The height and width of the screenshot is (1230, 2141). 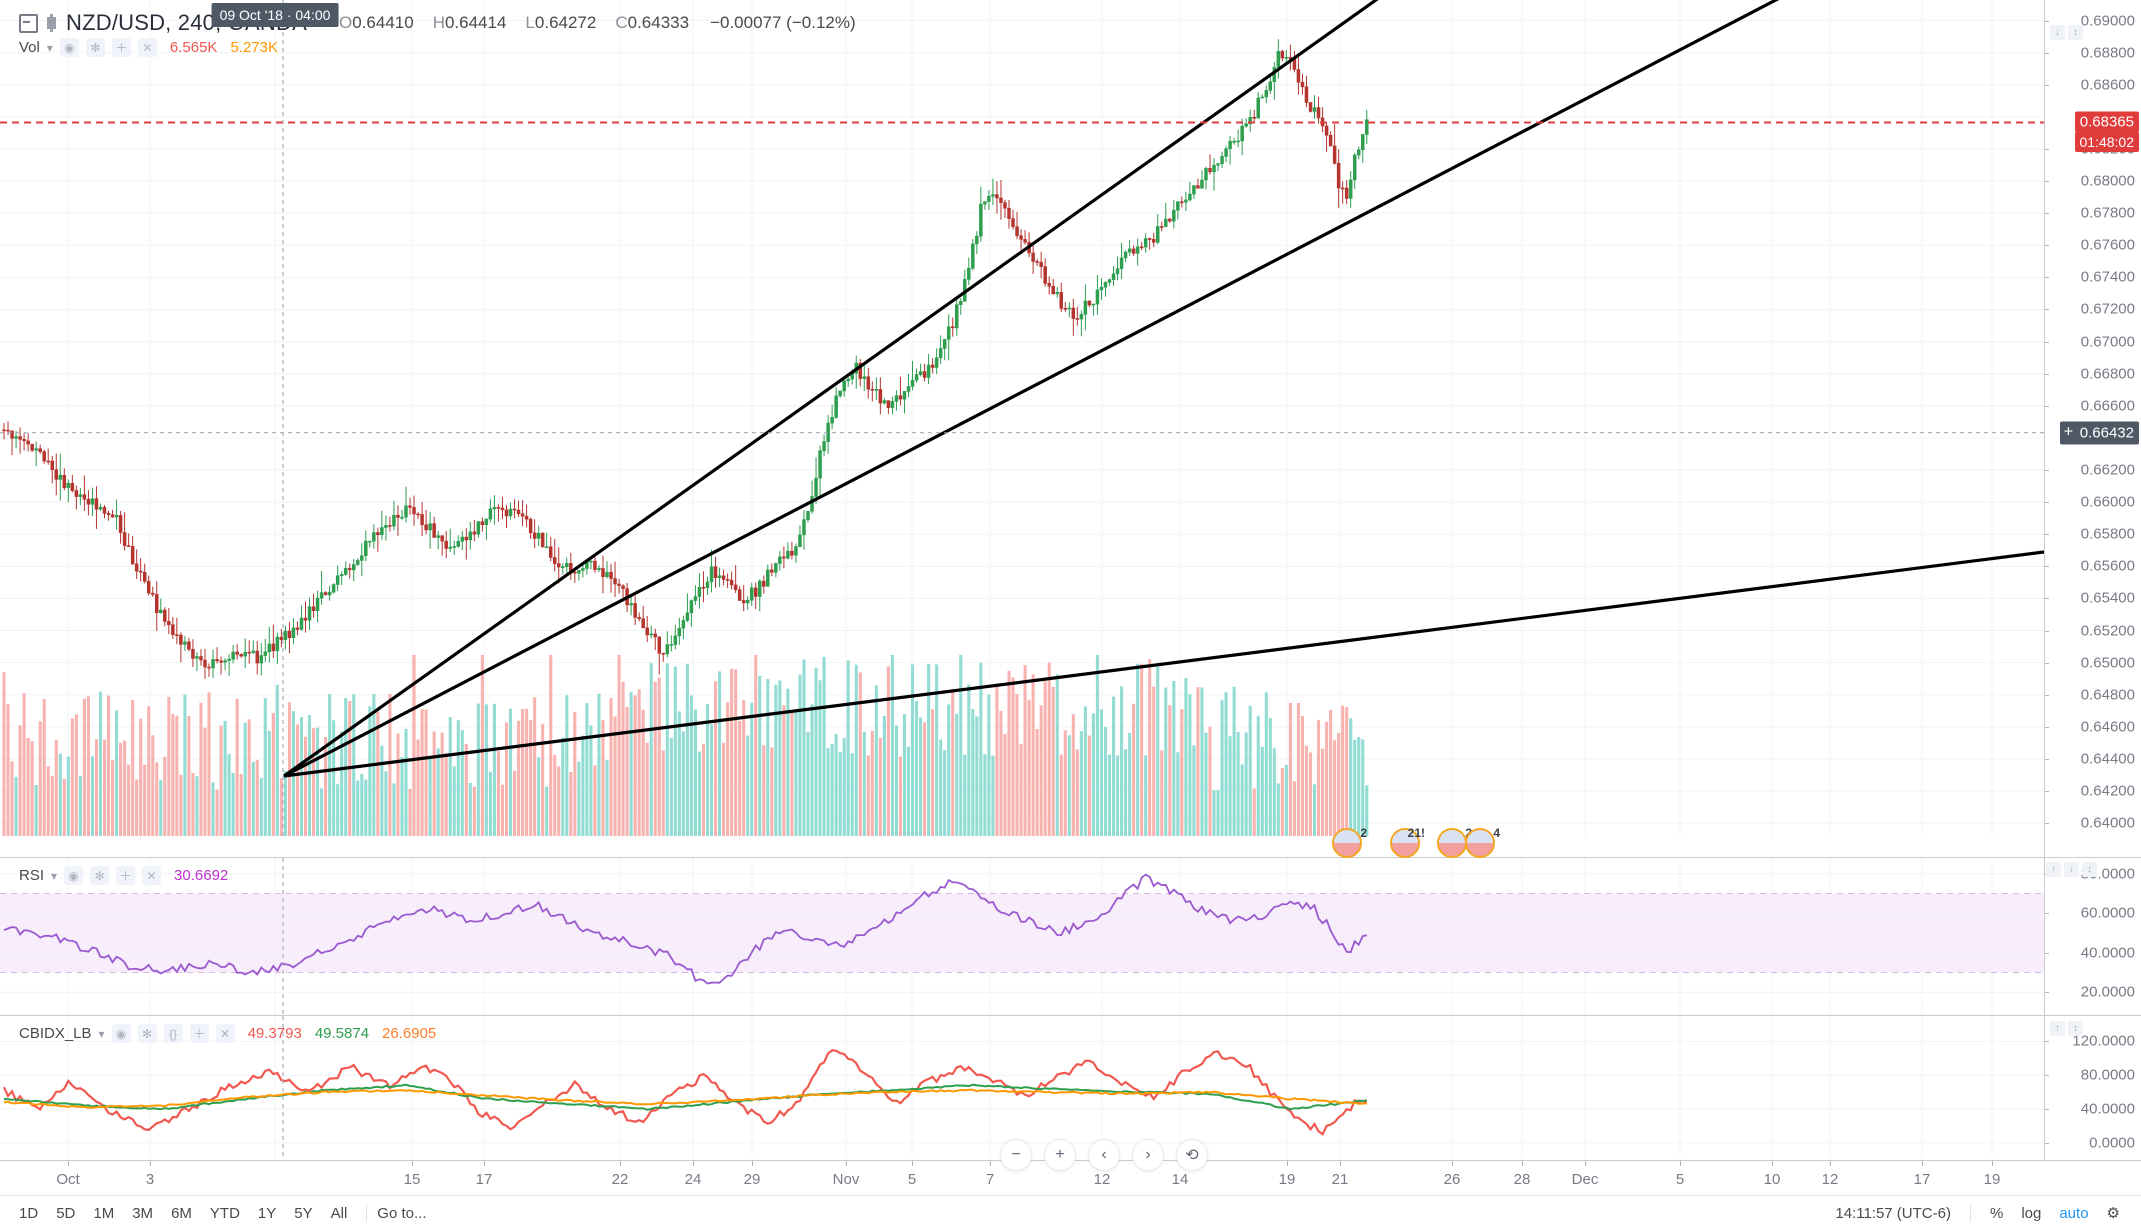 I want to click on last-price-tag: 0.68365, so click(x=2106, y=122).